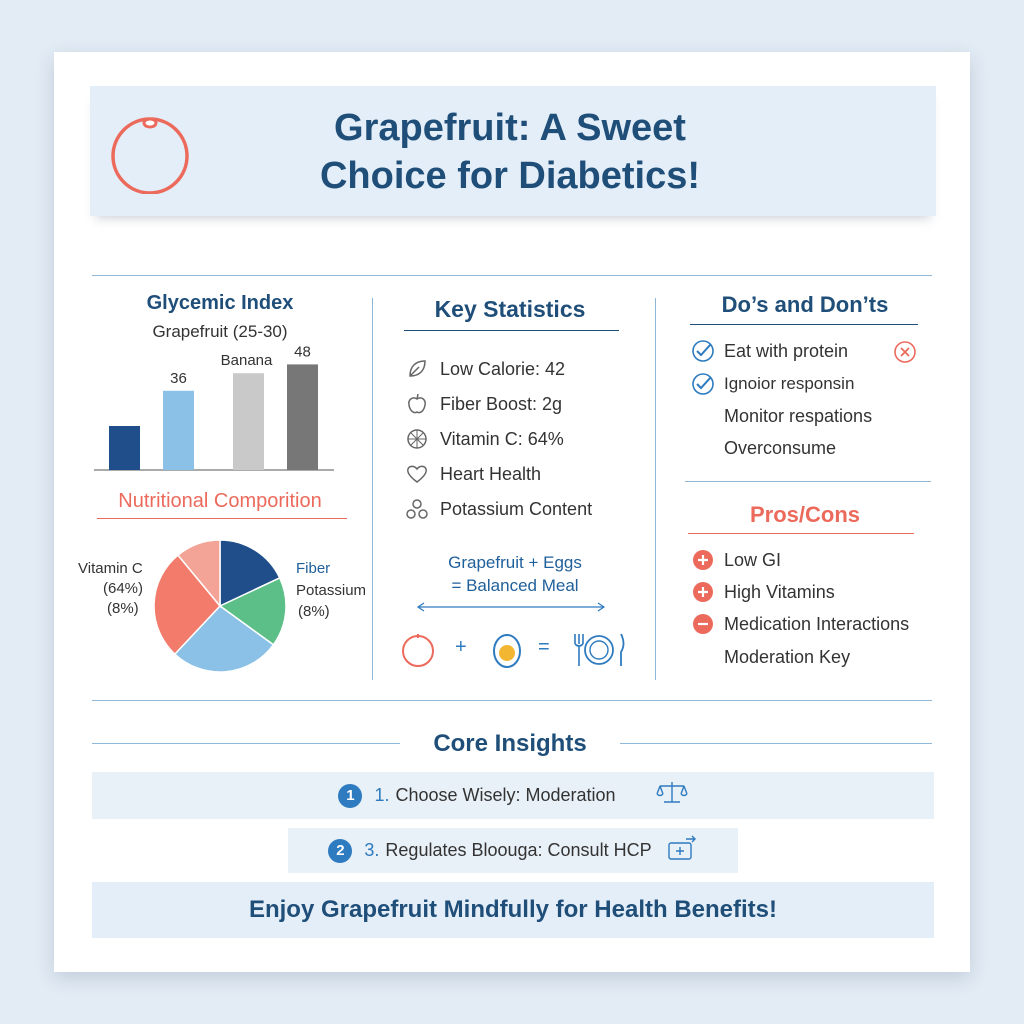  What do you see at coordinates (123, 588) in the screenshot?
I see `pie-label-vitamin-pct: (64%)` at bounding box center [123, 588].